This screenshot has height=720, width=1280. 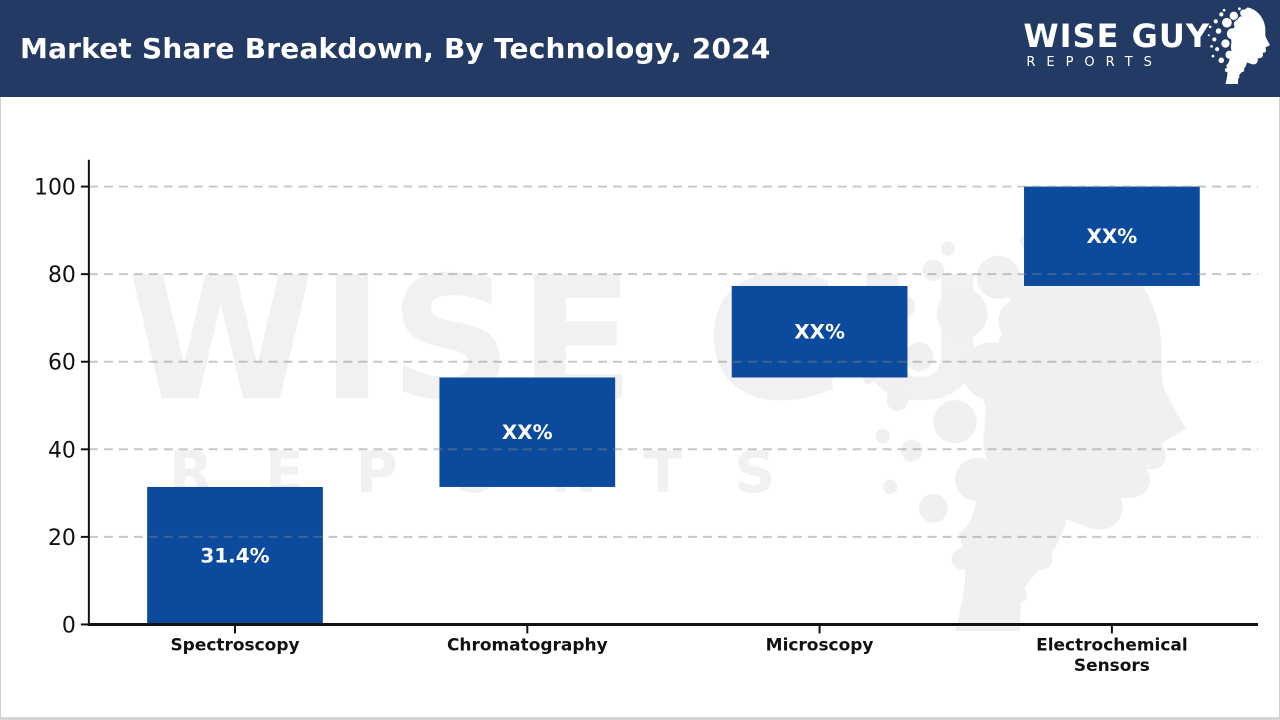 What do you see at coordinates (820, 644) in the screenshot?
I see `x-category-label: Microscopy` at bounding box center [820, 644].